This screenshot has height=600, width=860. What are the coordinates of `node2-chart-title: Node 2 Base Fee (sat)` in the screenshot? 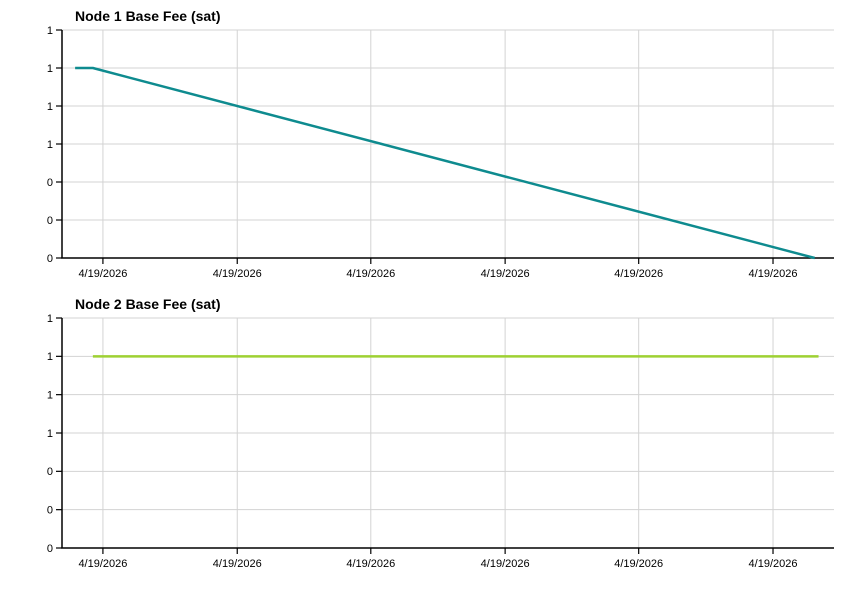 It's located at (148, 304).